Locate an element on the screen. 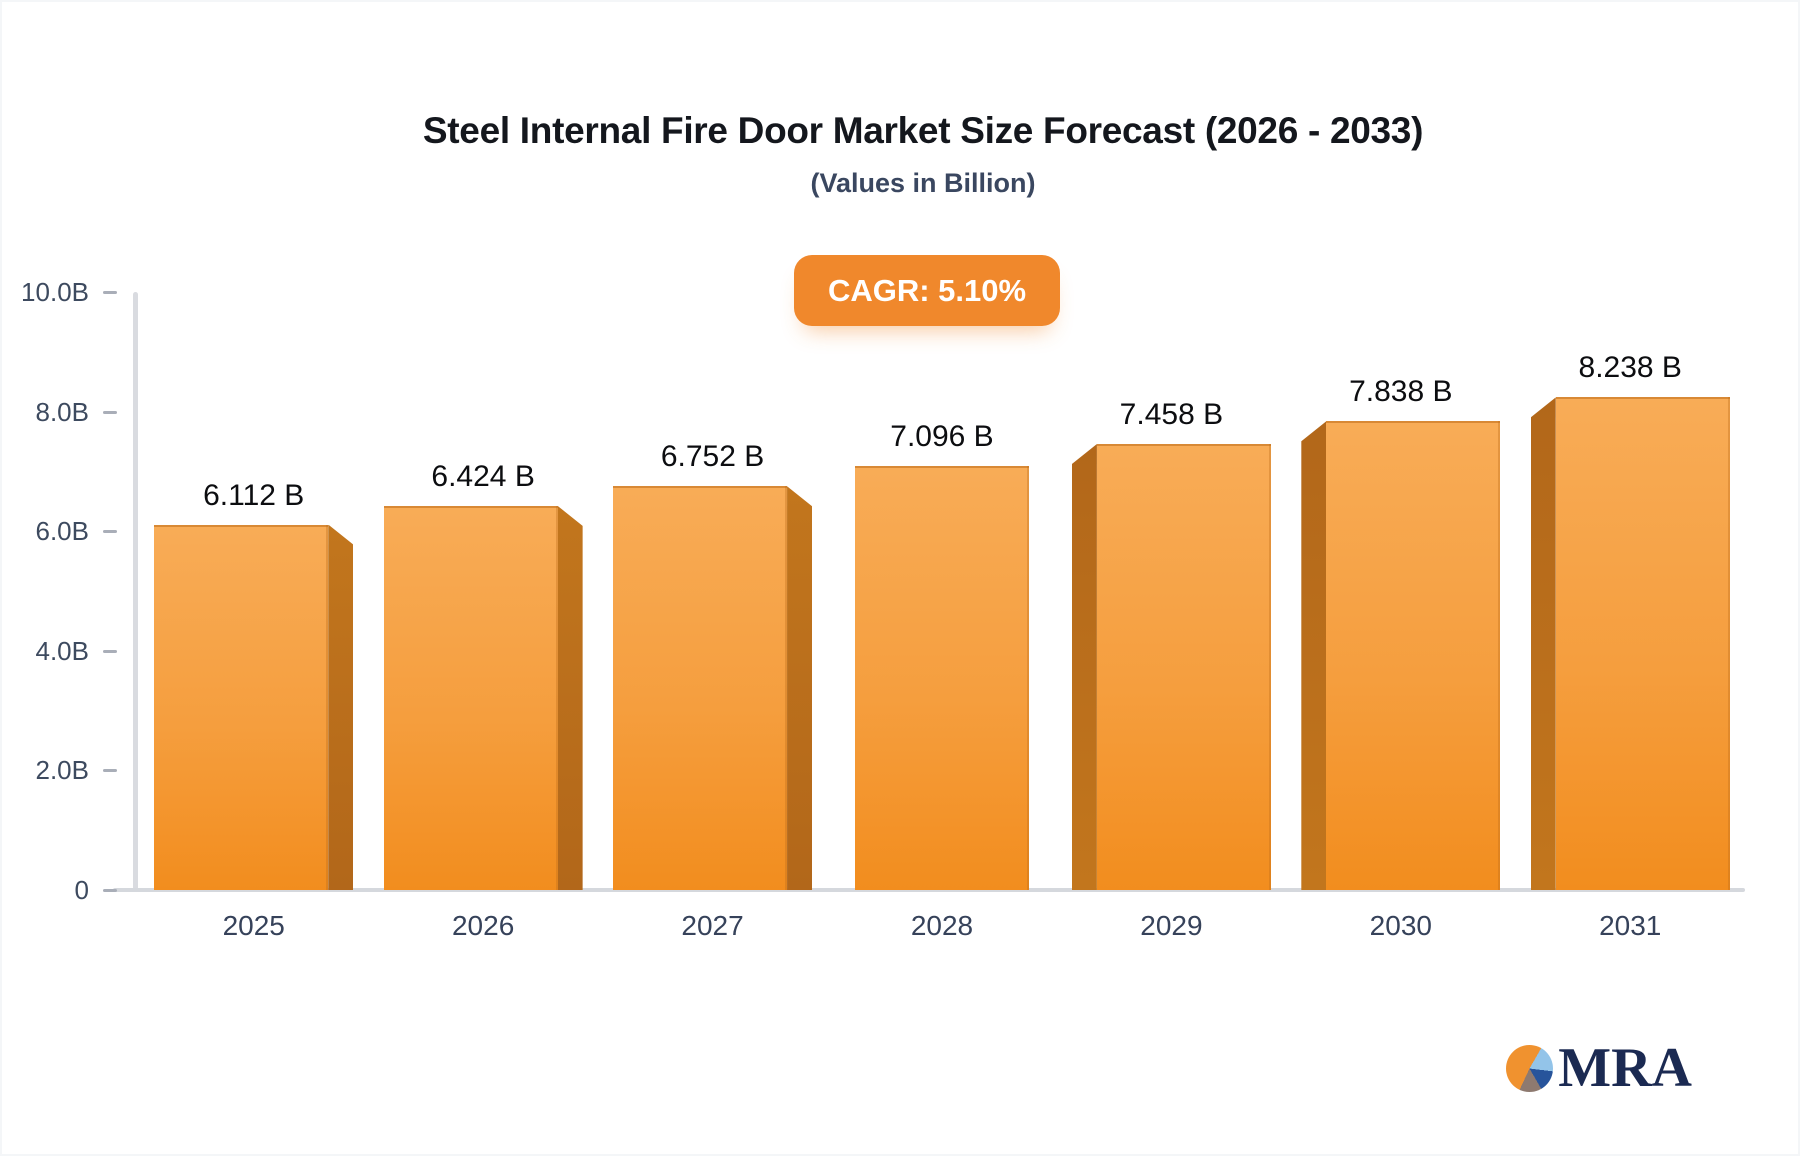  bar-value-label-2030: 7.838 B is located at coordinates (1401, 392).